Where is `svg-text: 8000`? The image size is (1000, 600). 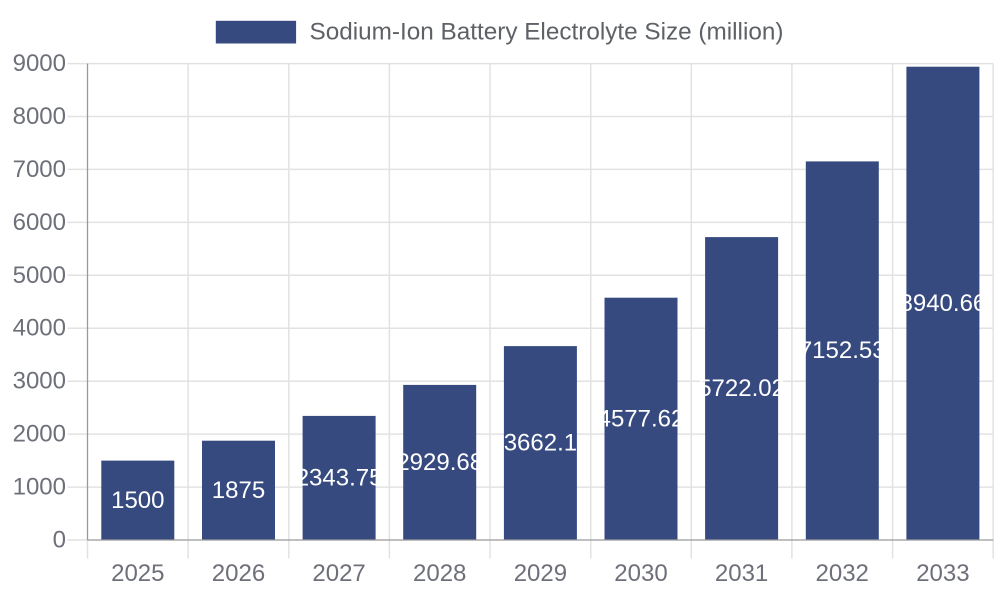
svg-text: 8000 is located at coordinates (39, 116).